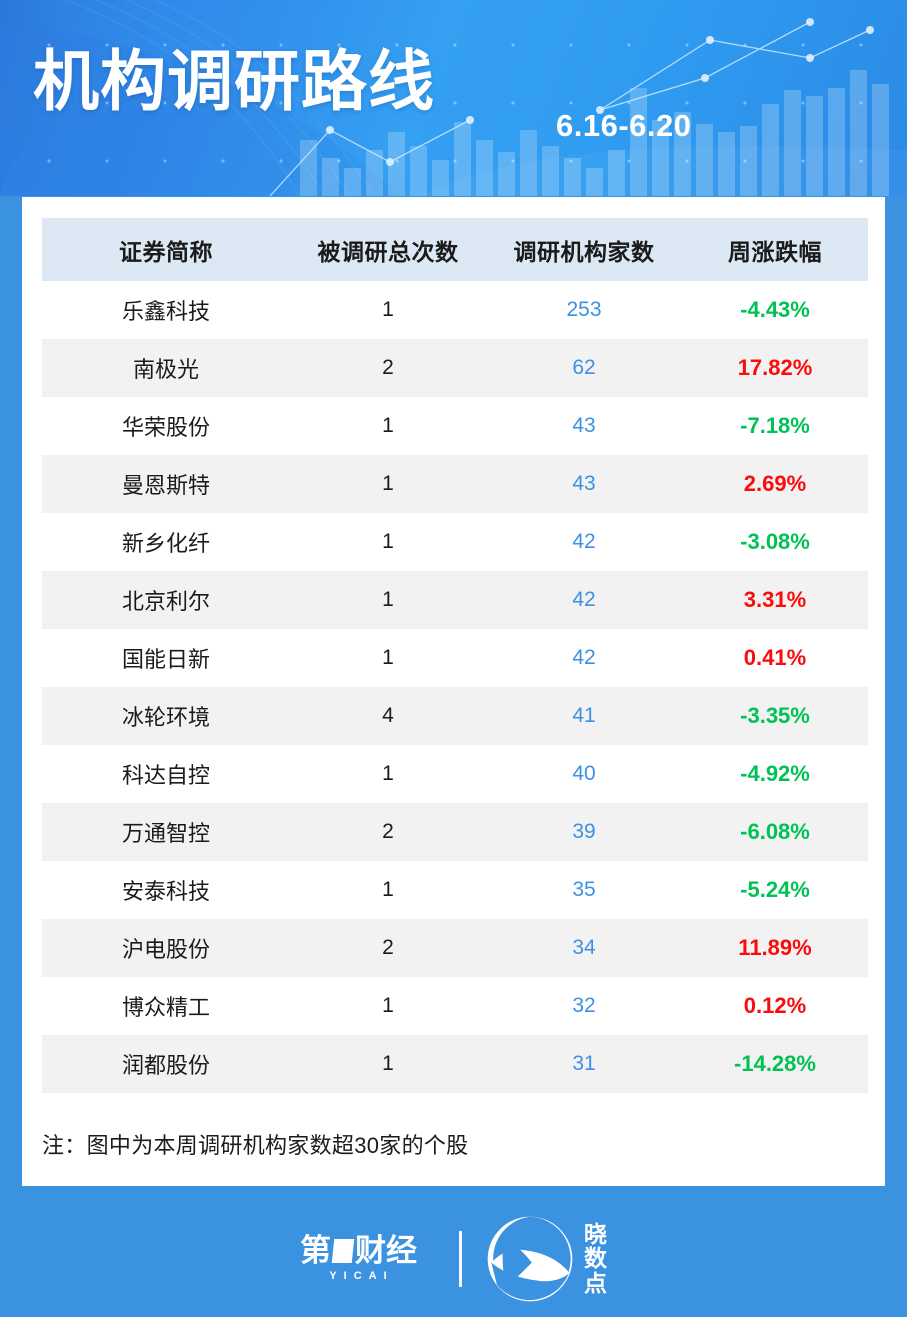  I want to click on column-header-count: 被调研总次数, so click(388, 251).